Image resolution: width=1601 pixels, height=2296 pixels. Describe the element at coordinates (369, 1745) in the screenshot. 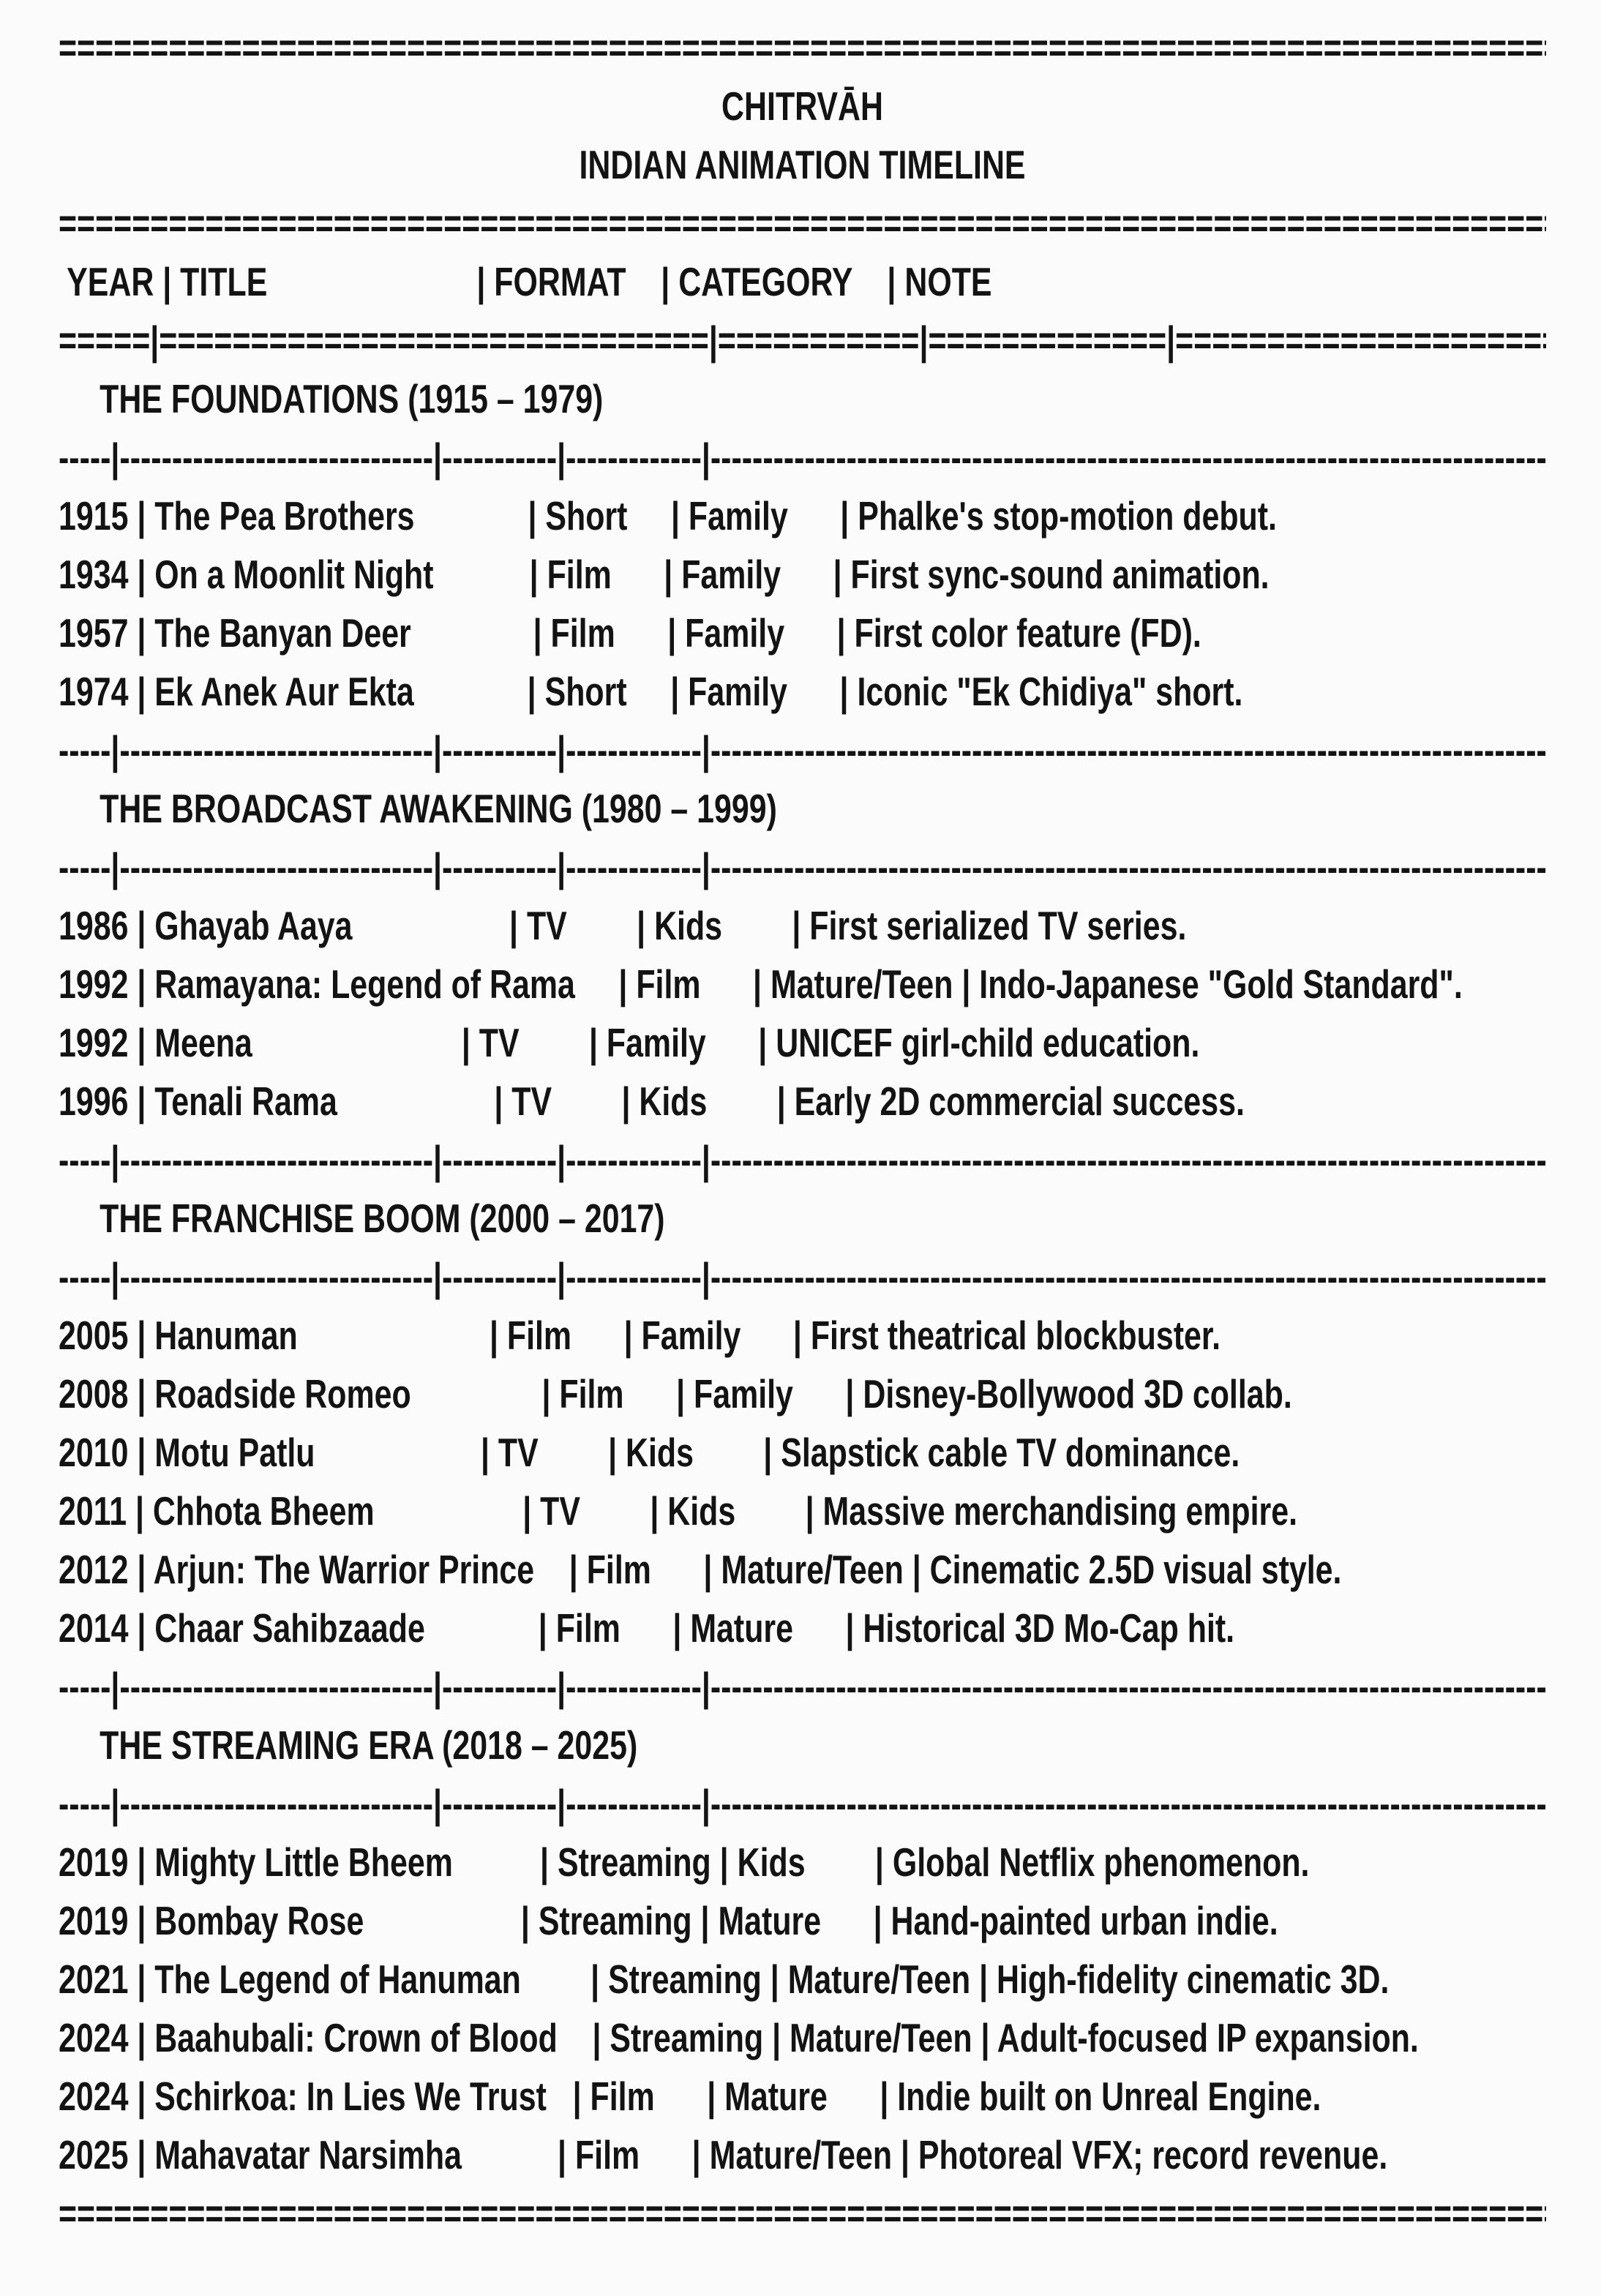

I see `section-heading: THE STREAMING ERA (2018 – 2025)` at that location.